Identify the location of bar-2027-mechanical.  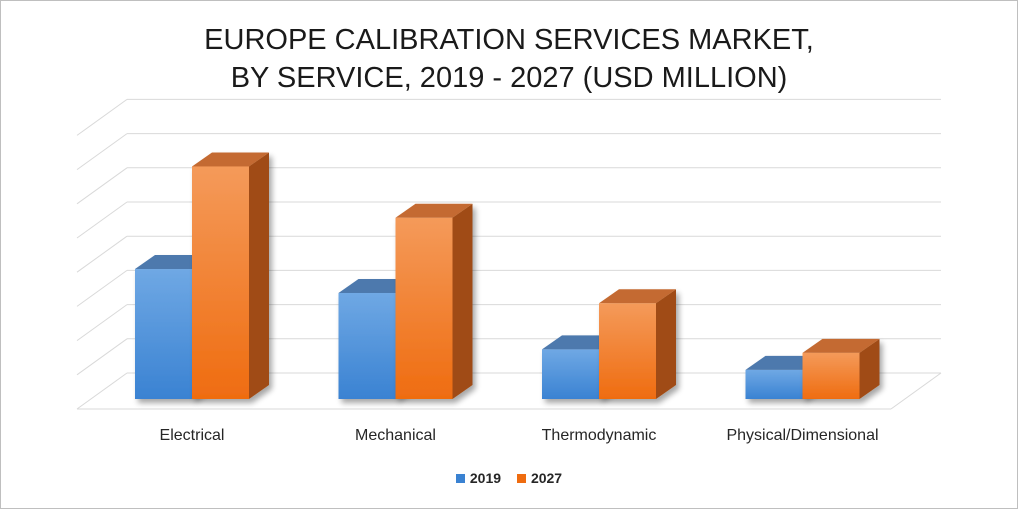
(434, 301).